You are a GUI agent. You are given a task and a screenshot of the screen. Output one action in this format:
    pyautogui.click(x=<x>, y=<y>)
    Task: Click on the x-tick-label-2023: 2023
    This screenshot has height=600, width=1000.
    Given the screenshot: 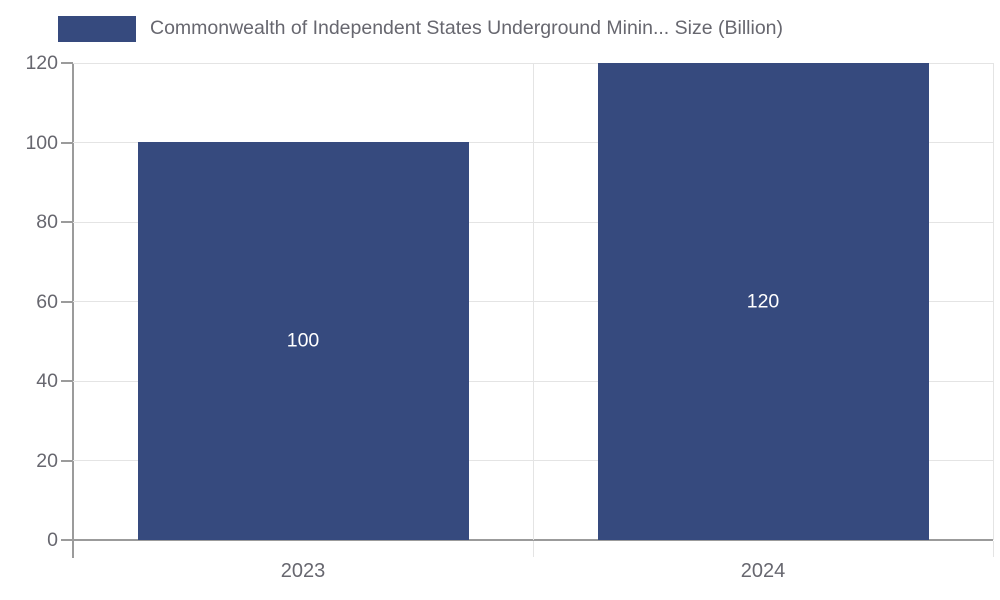 What is the action you would take?
    pyautogui.click(x=303, y=571)
    